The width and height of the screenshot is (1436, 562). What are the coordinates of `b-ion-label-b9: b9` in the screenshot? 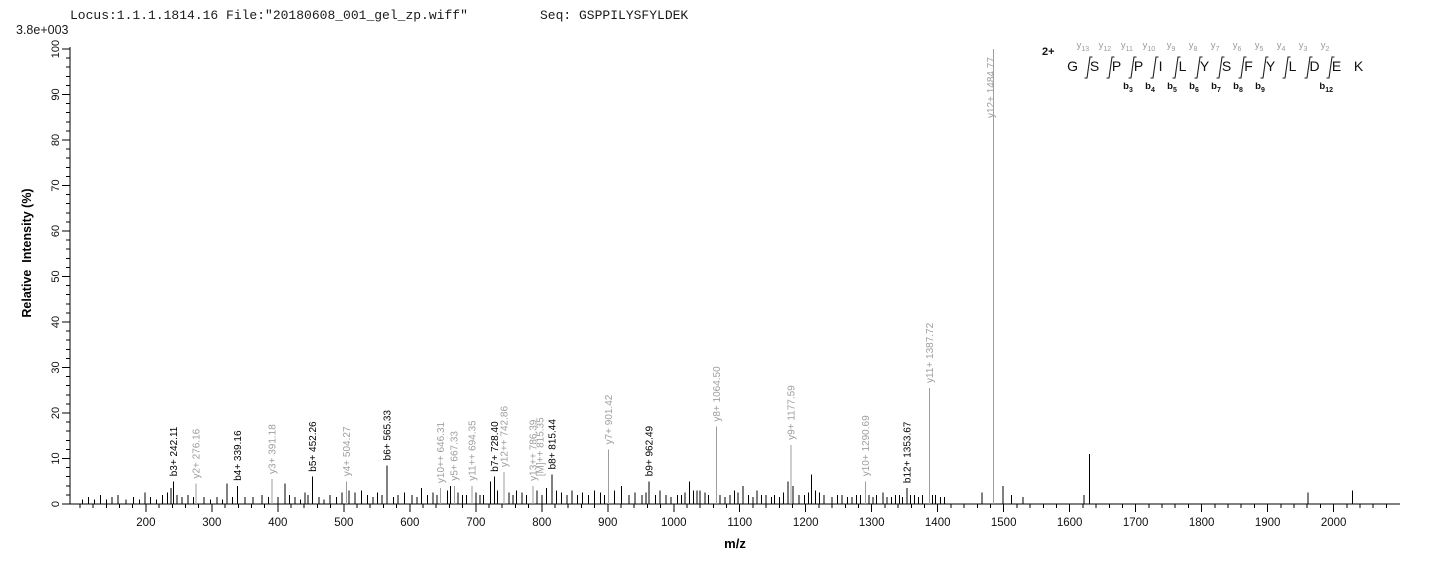 It's located at (1260, 87).